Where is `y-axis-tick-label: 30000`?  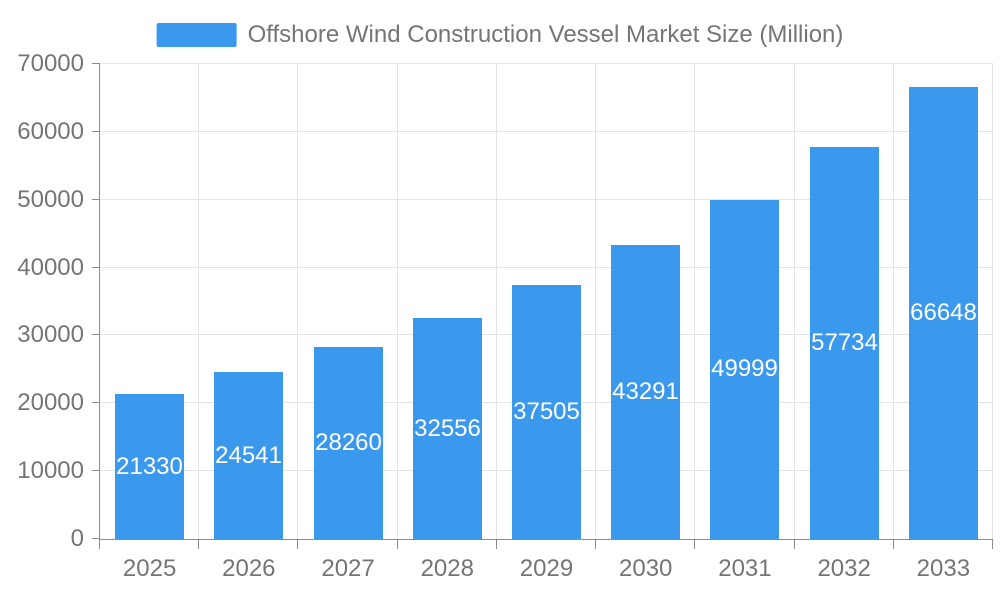
y-axis-tick-label: 30000 is located at coordinates (50, 335).